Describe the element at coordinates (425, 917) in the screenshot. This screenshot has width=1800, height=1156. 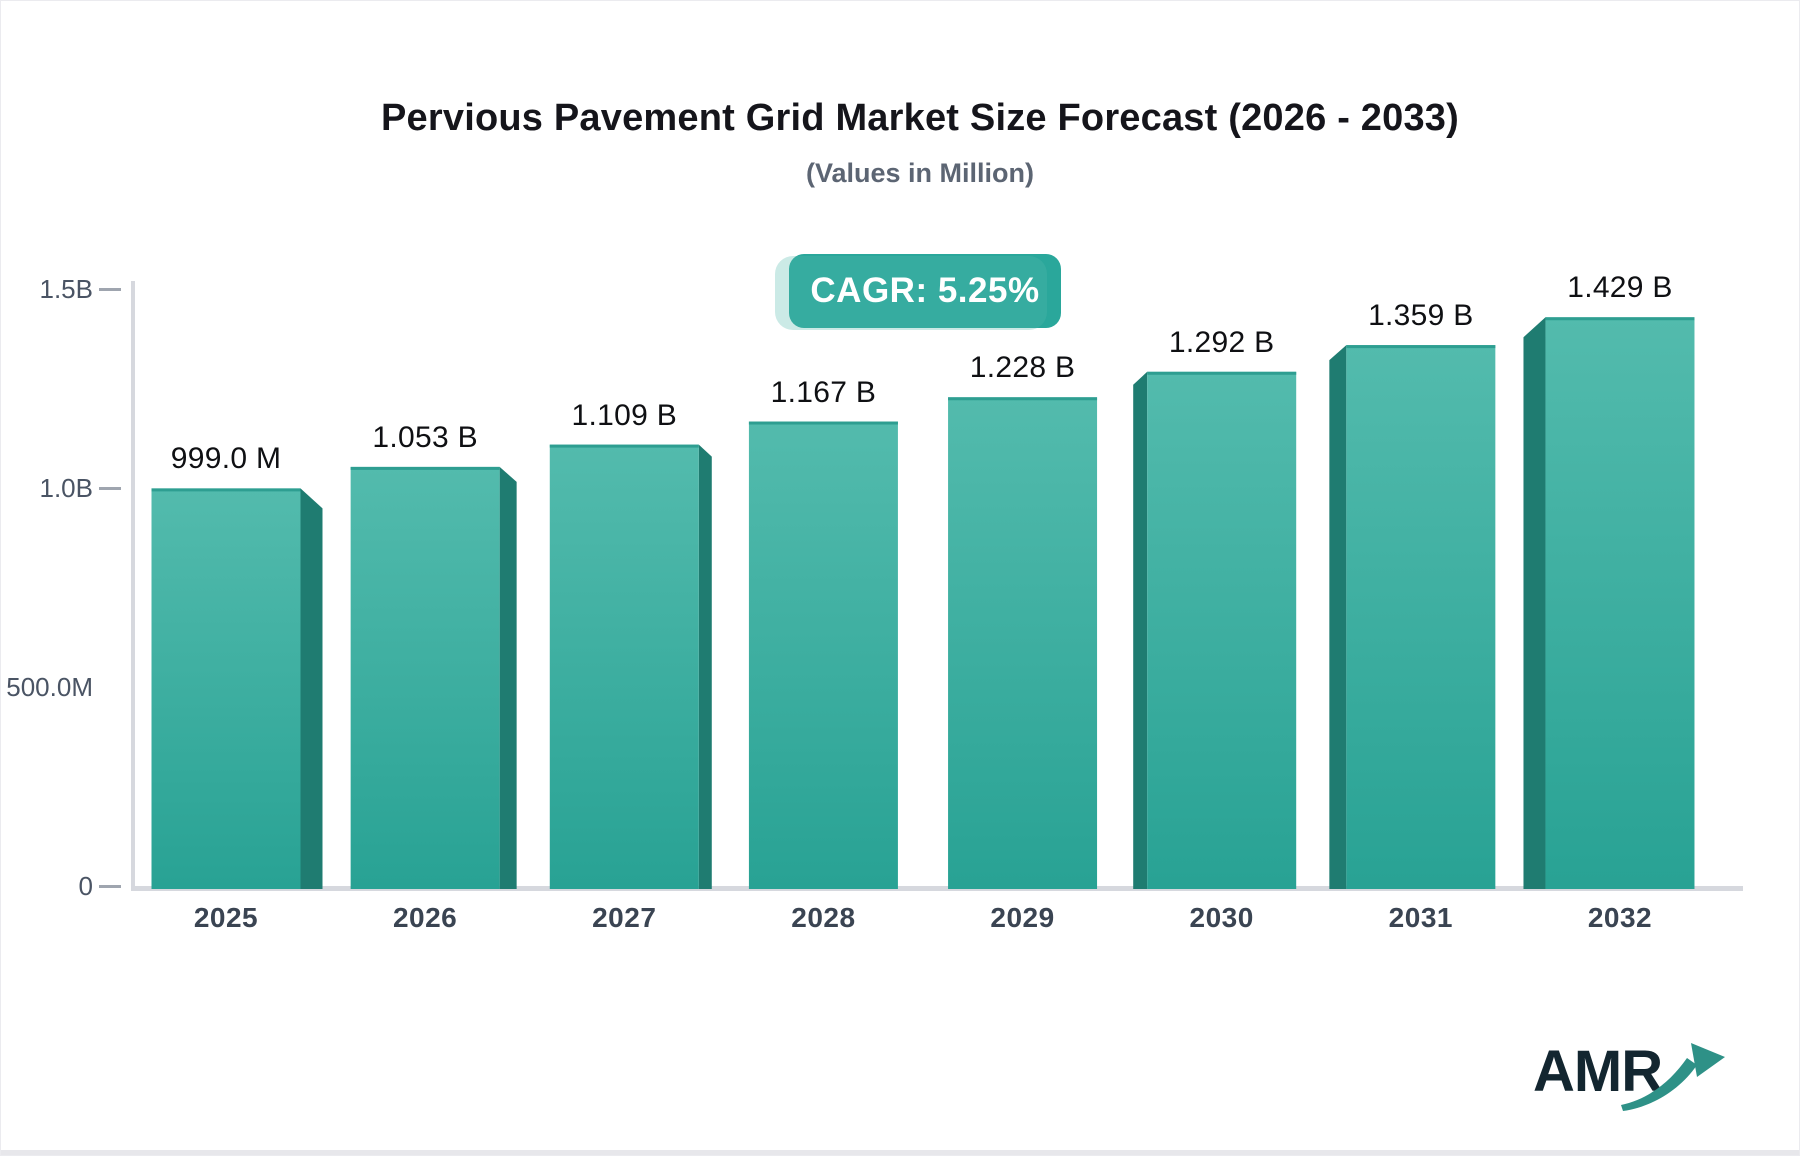
I see `x-axis-label-2026: 2026` at that location.